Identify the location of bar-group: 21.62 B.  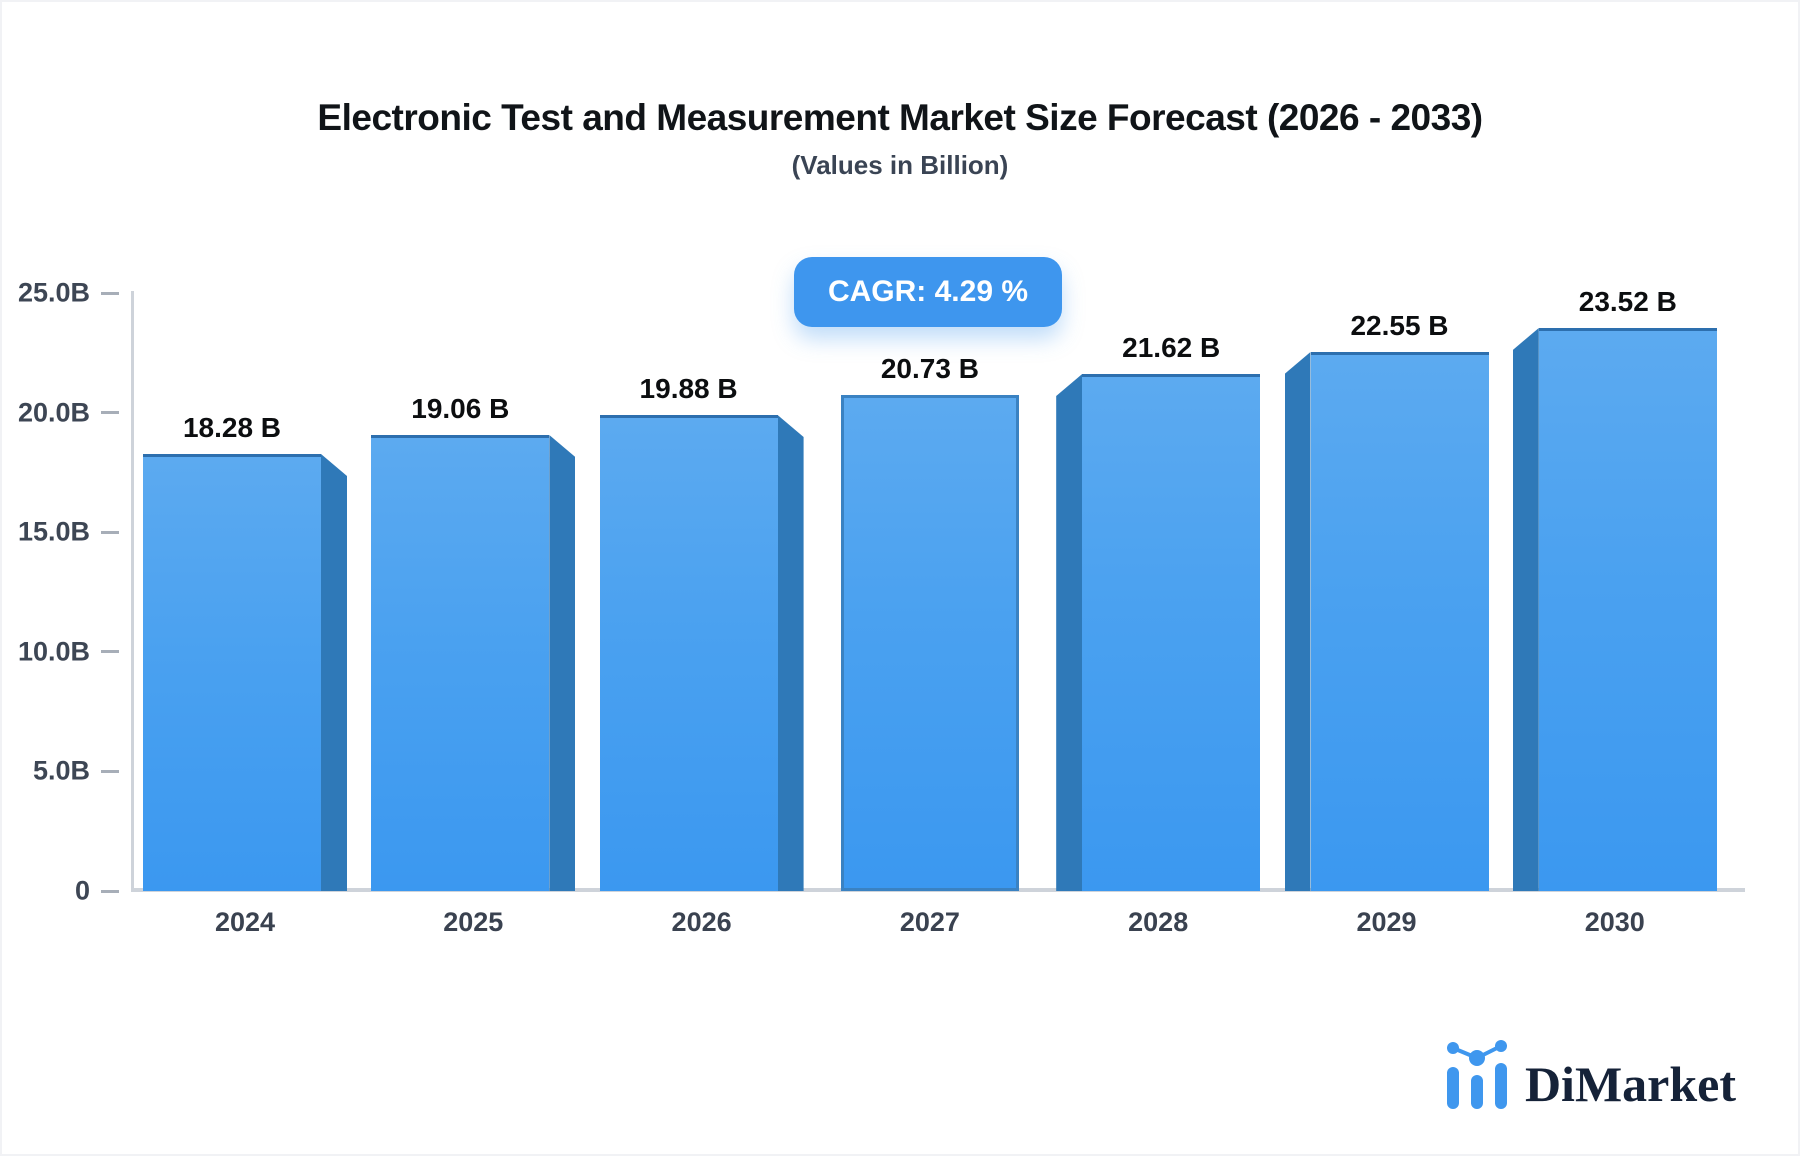
(1158, 611).